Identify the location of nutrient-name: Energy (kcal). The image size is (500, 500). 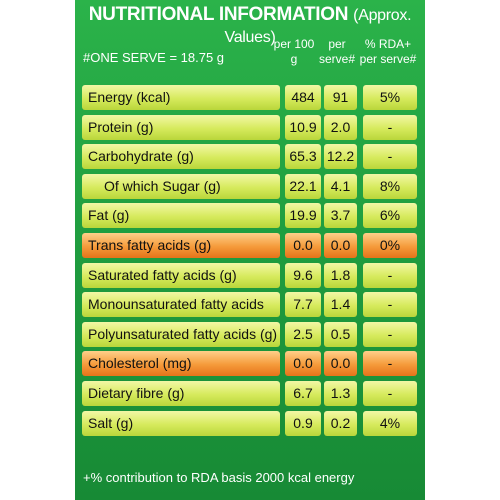
(181, 97).